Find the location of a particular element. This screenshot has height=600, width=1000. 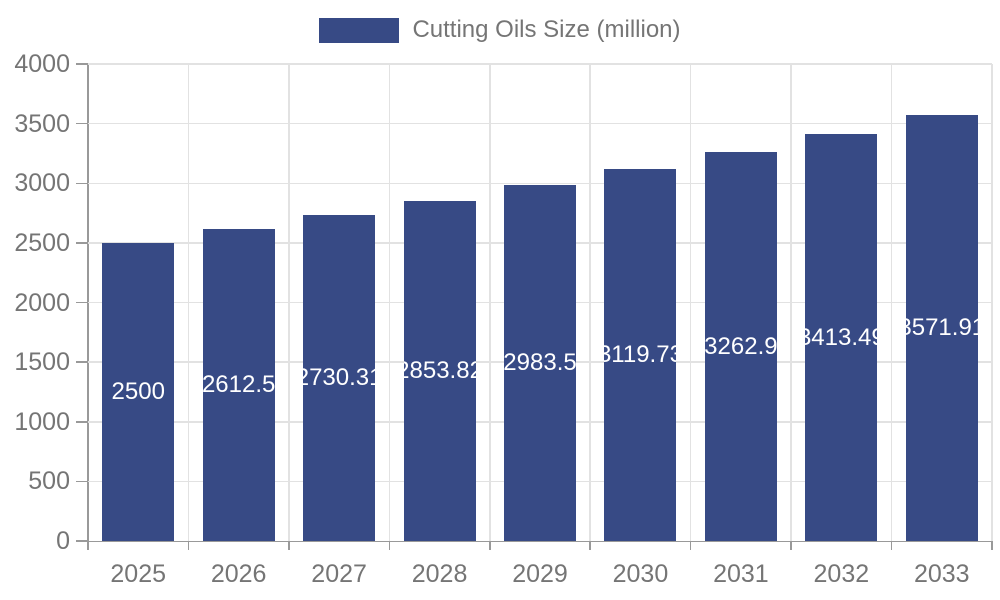

x-axis-line is located at coordinates (539, 541).